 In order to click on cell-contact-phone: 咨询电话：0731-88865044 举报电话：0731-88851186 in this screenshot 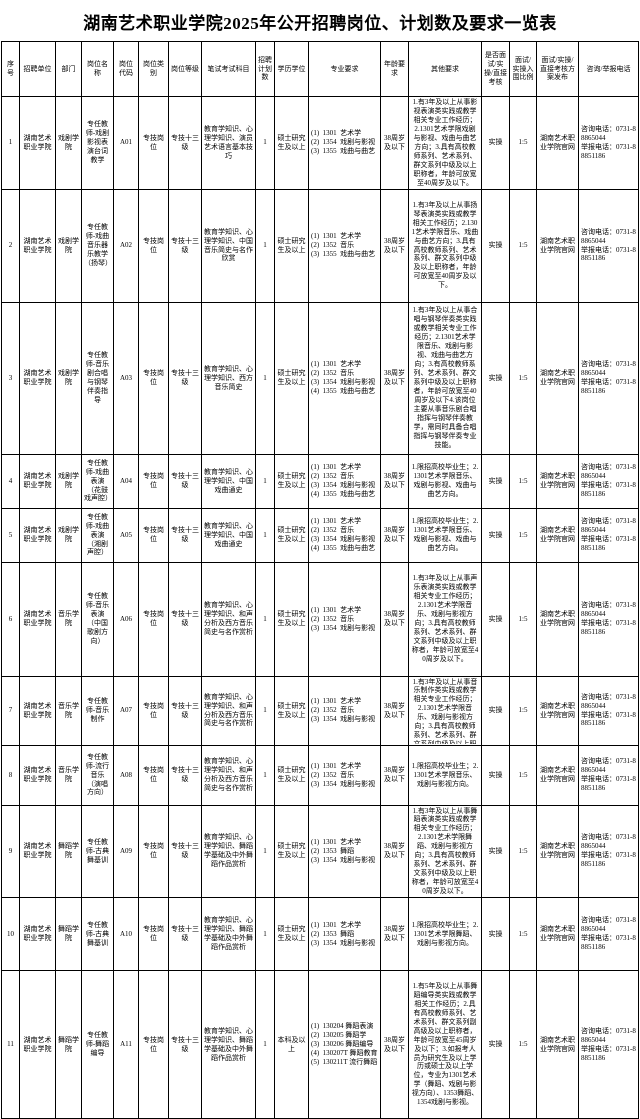, I will do `click(608, 143)`.